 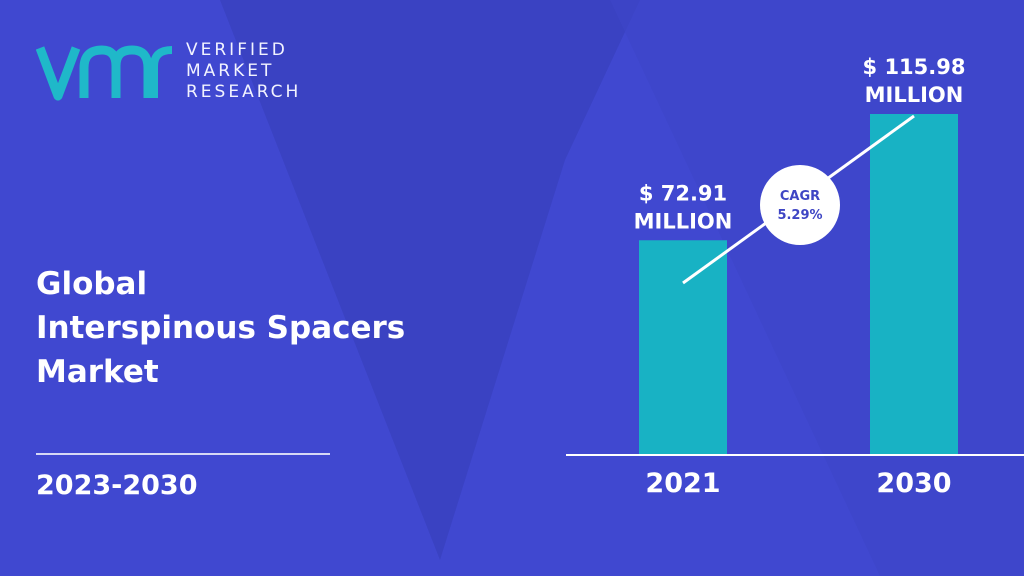 I want to click on value-label-2021-2: MILLION, so click(x=683, y=221).